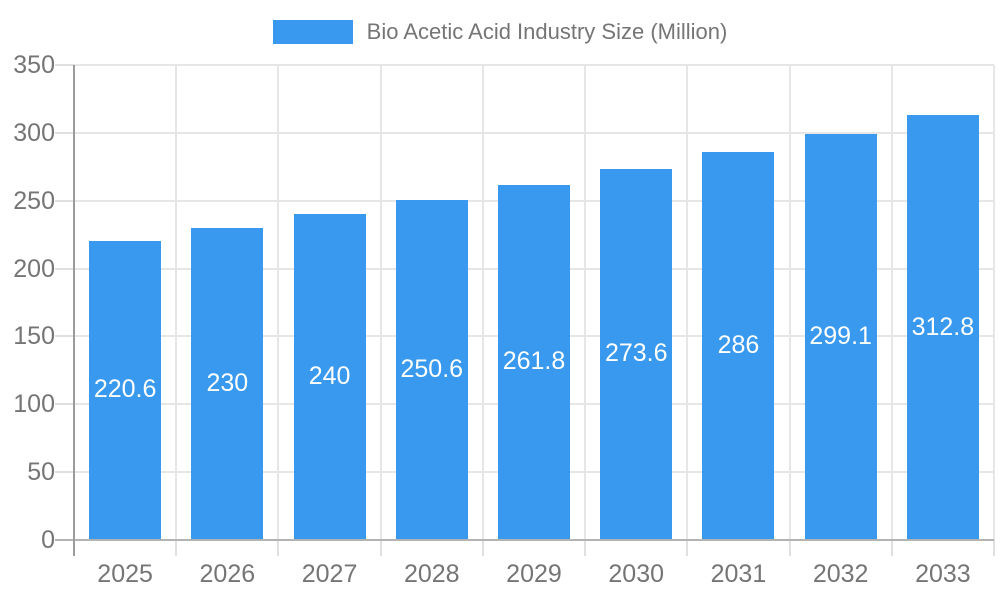 The height and width of the screenshot is (600, 1000). I want to click on y-axis-label: 300, so click(34, 132).